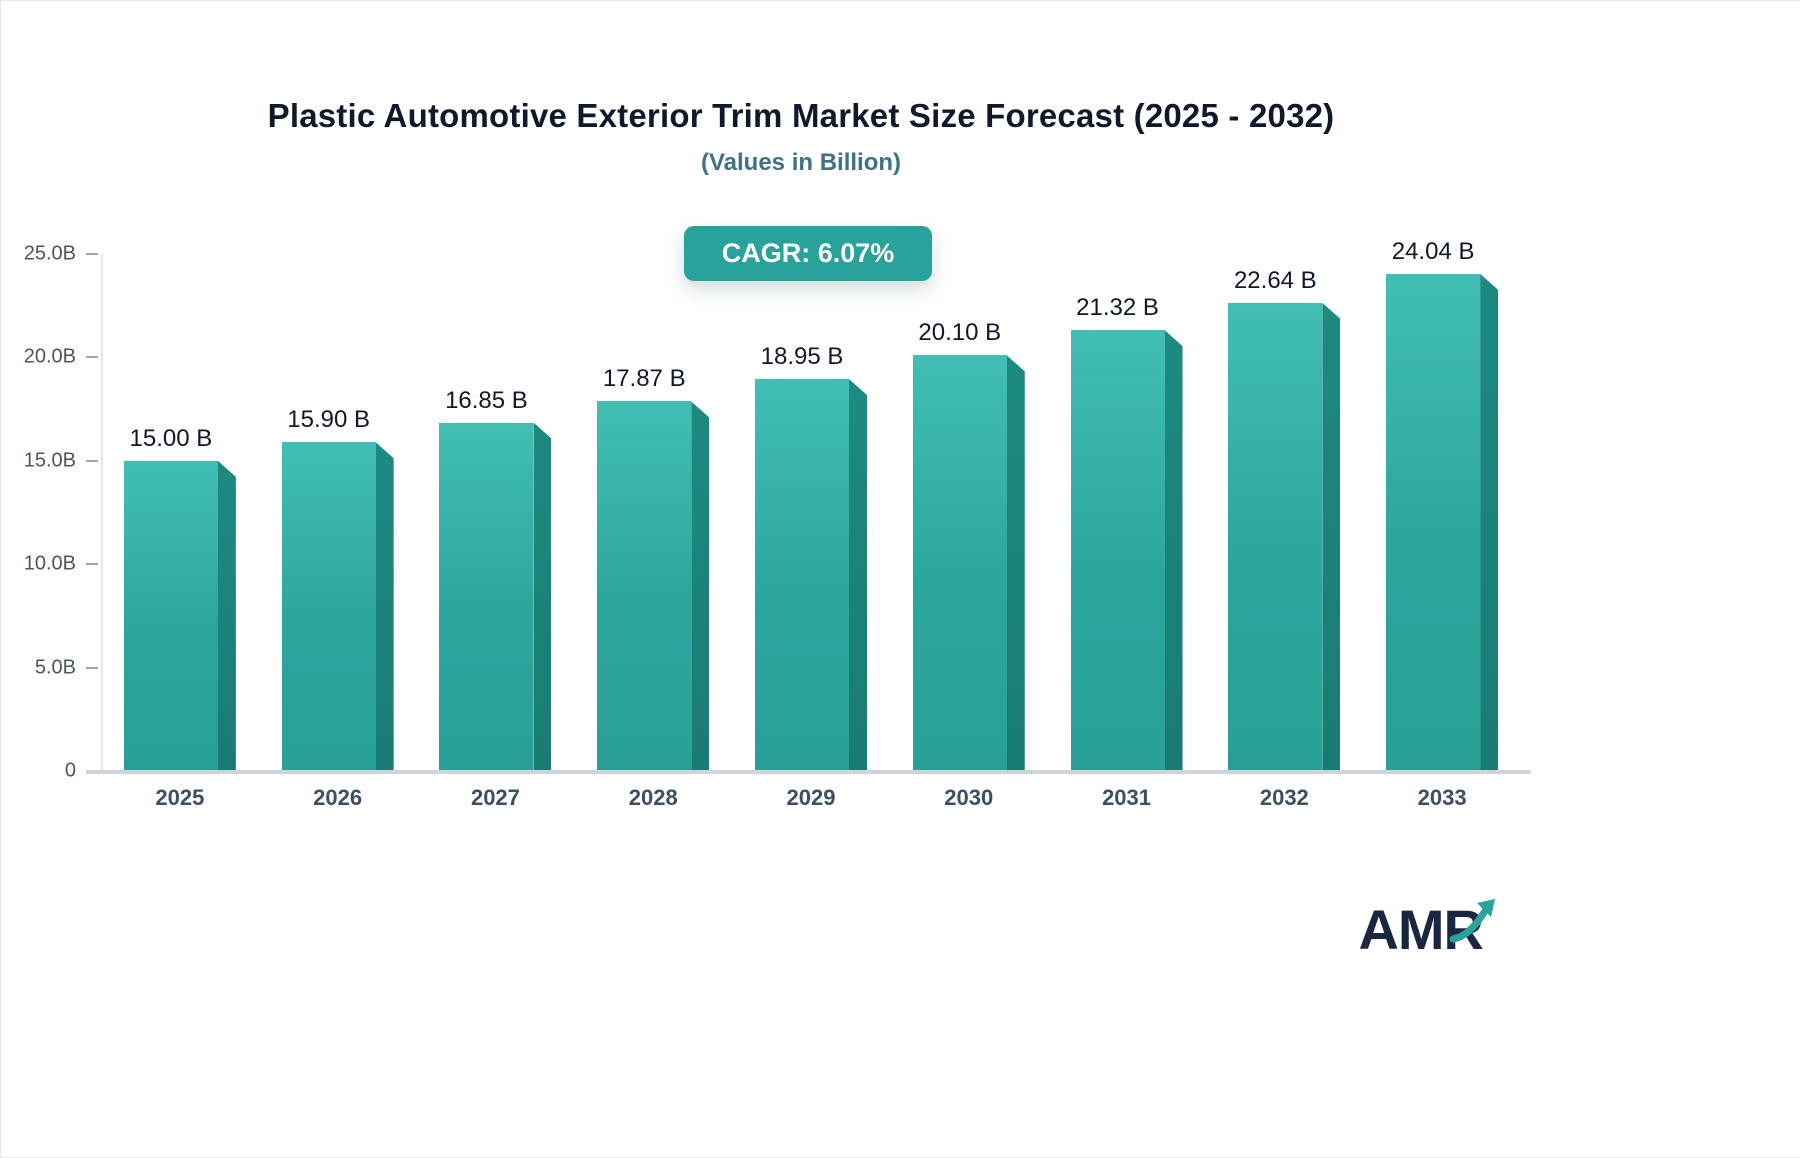 The height and width of the screenshot is (1158, 1800). I want to click on x-axis-label: 2027, so click(495, 797).